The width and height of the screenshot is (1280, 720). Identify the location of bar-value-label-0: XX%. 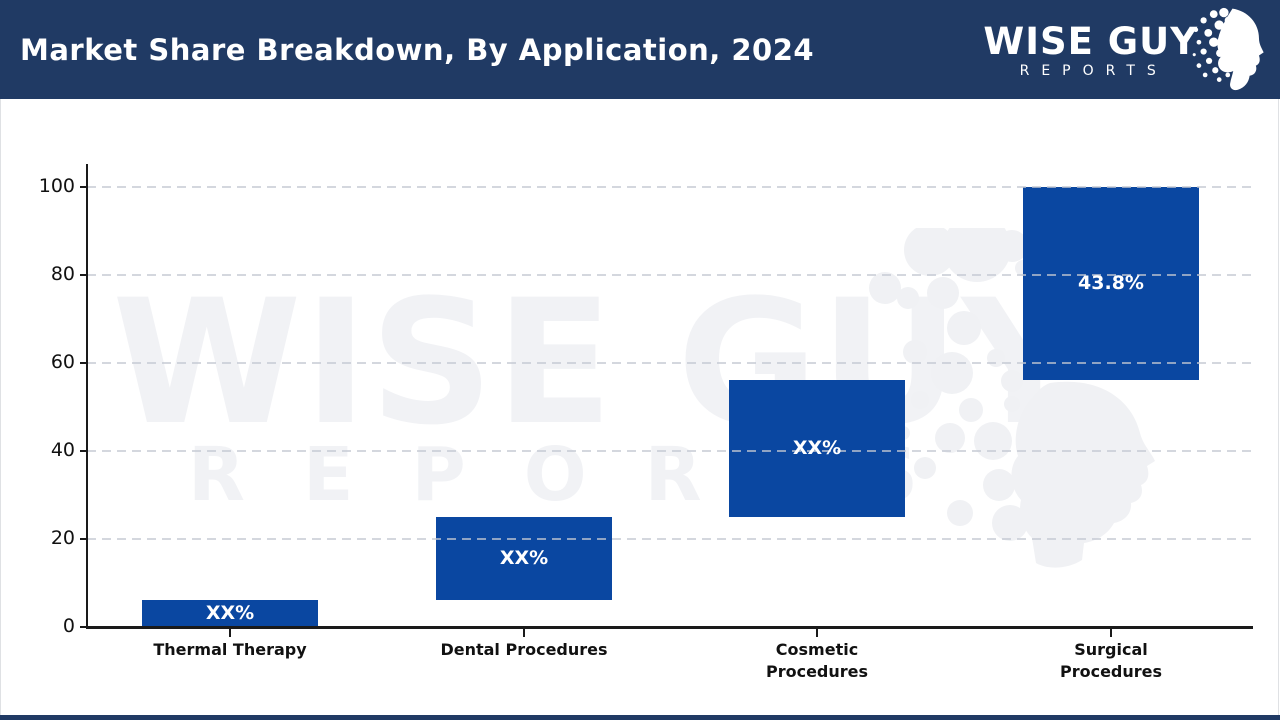
(230, 613).